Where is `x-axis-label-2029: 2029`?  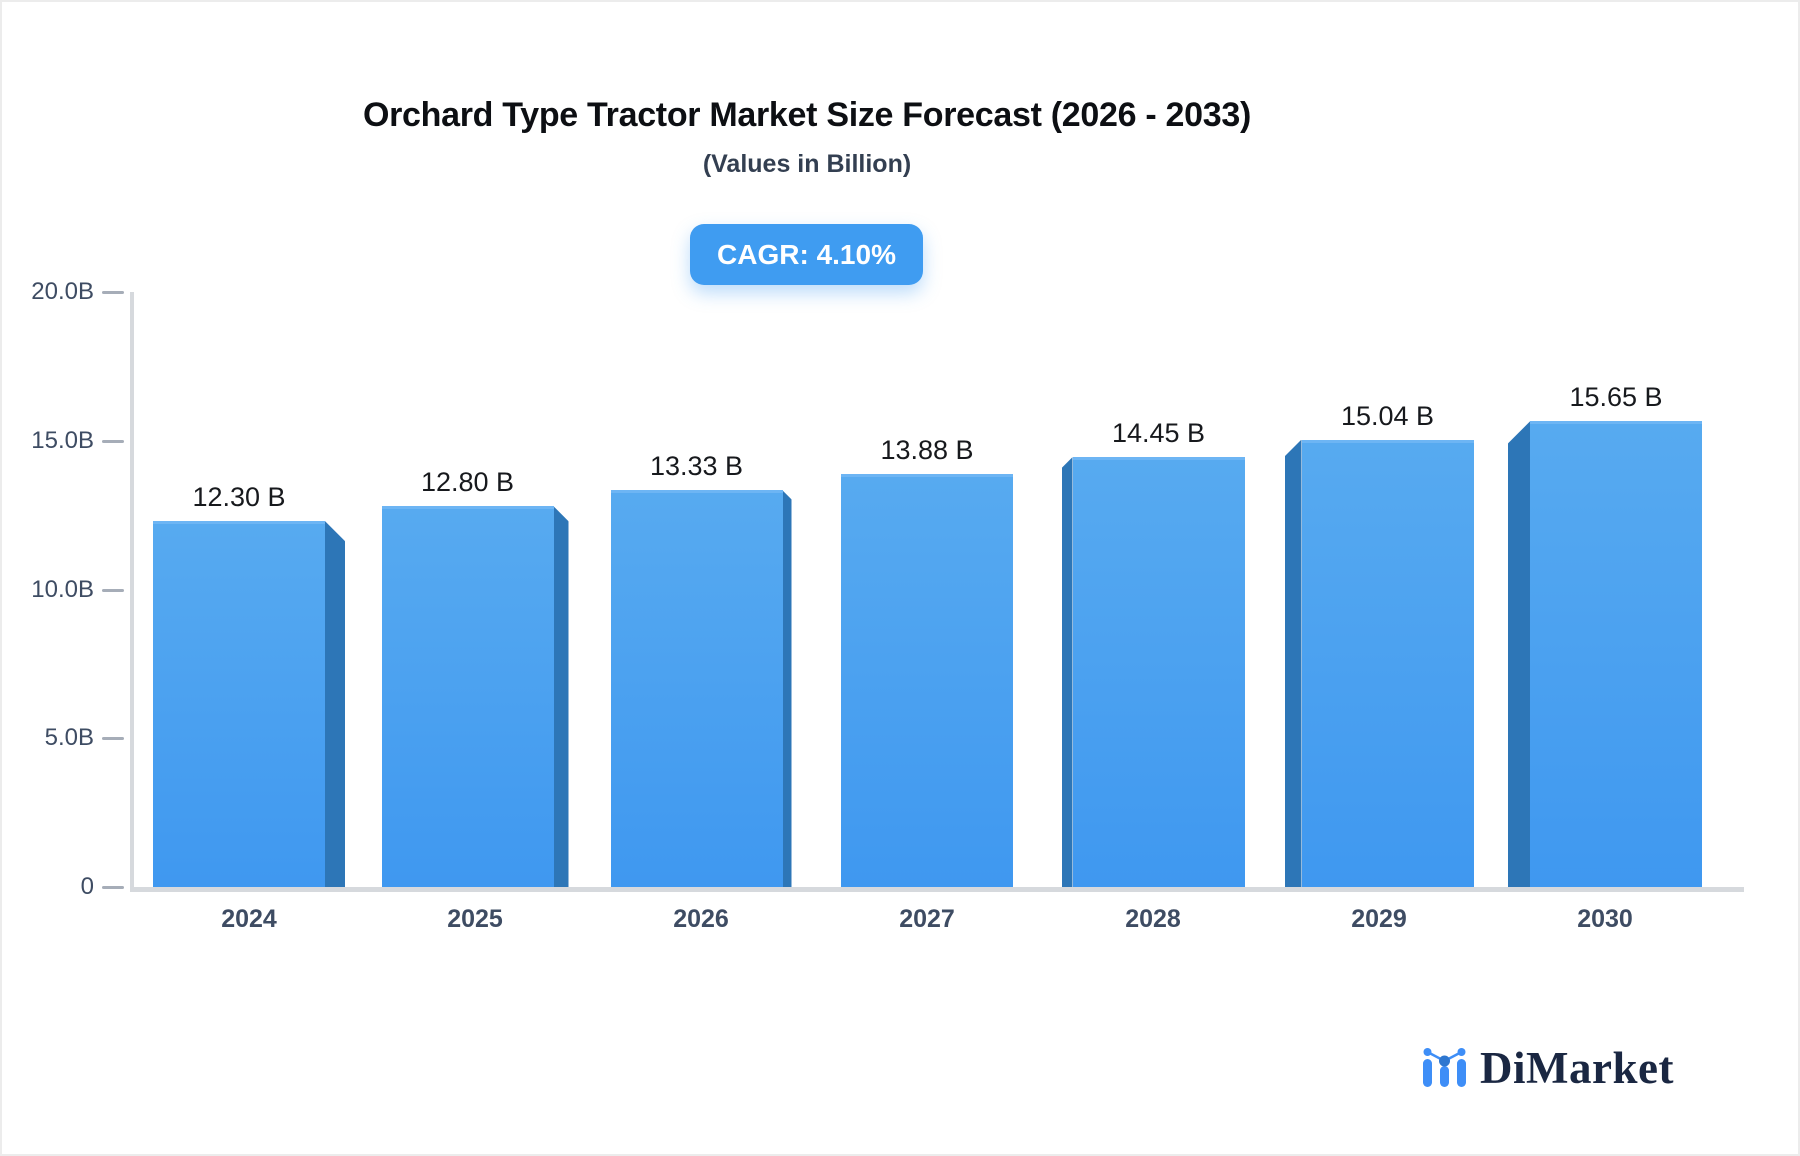
x-axis-label-2029: 2029 is located at coordinates (1379, 919).